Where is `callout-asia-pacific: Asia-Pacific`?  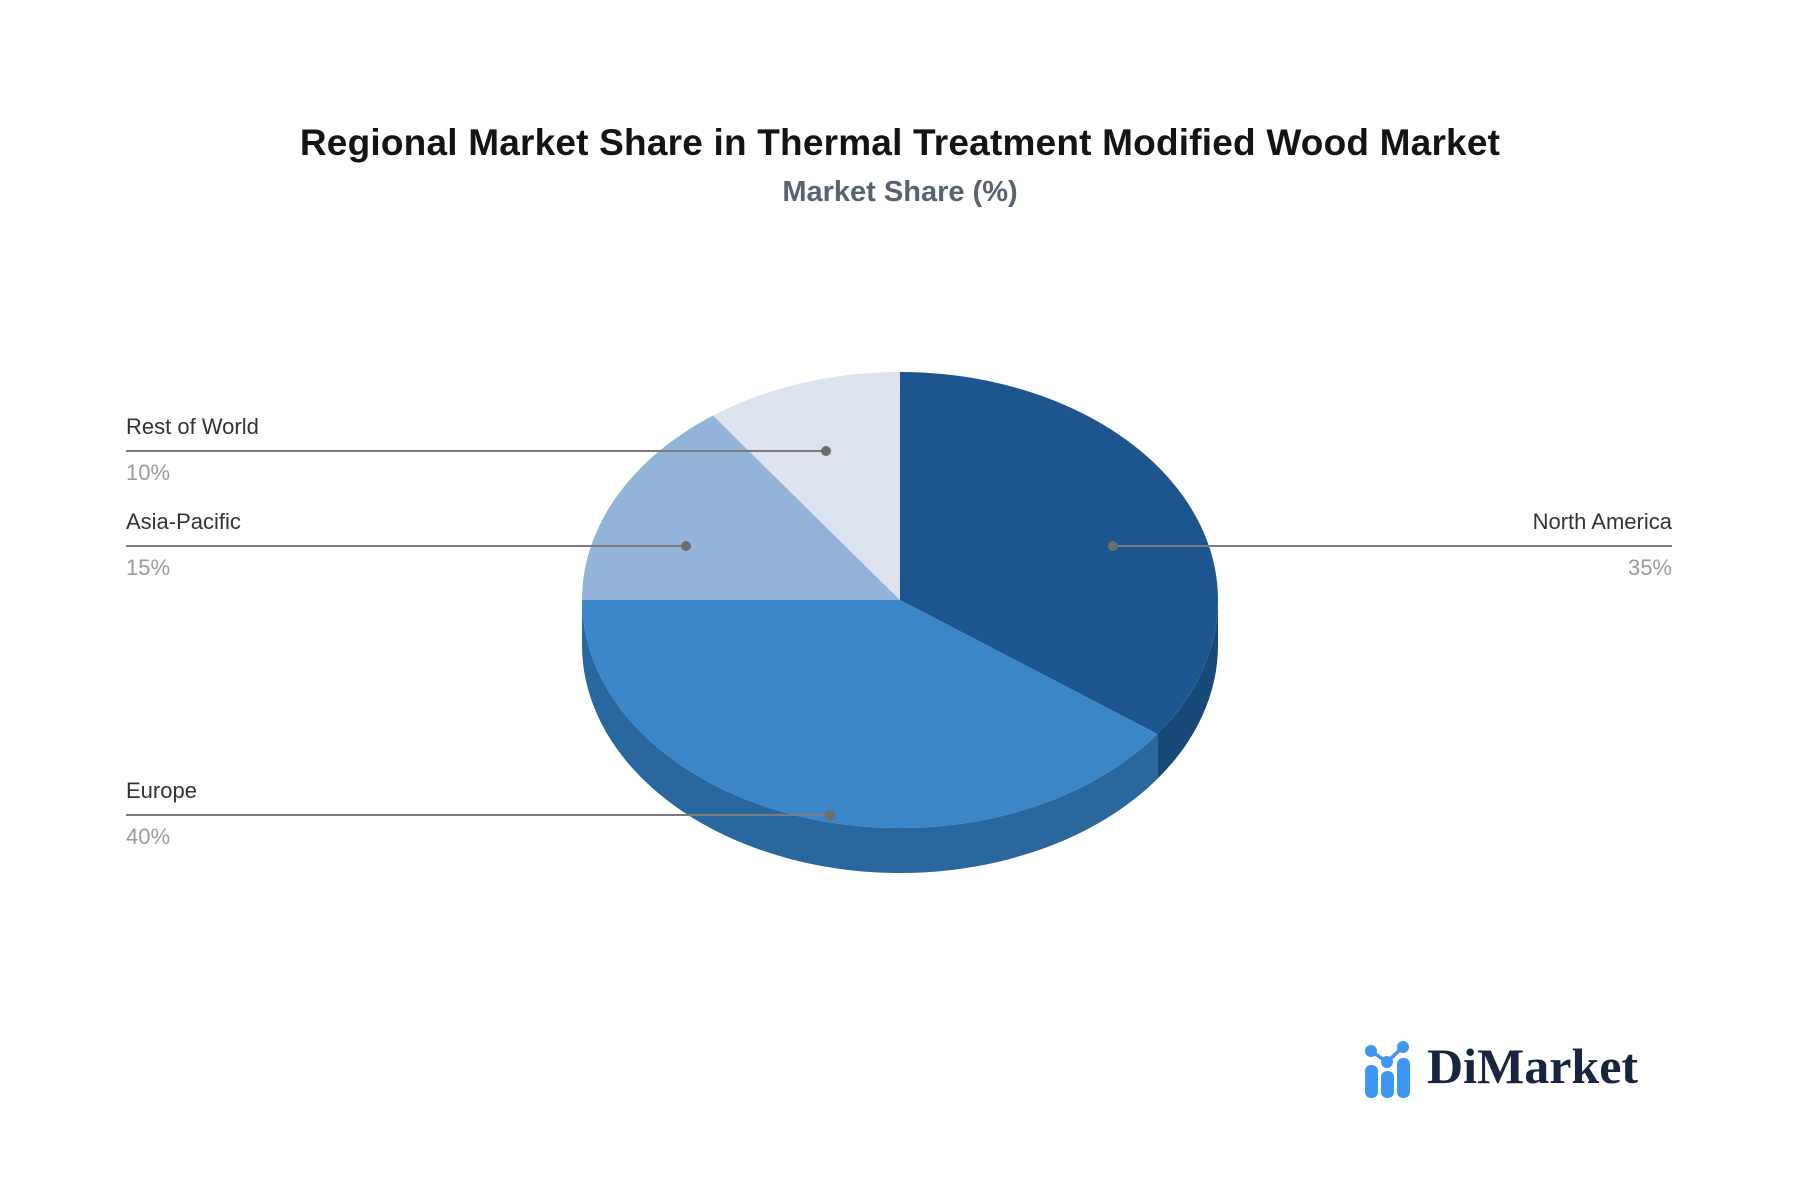 callout-asia-pacific: Asia-Pacific is located at coordinates (486, 522).